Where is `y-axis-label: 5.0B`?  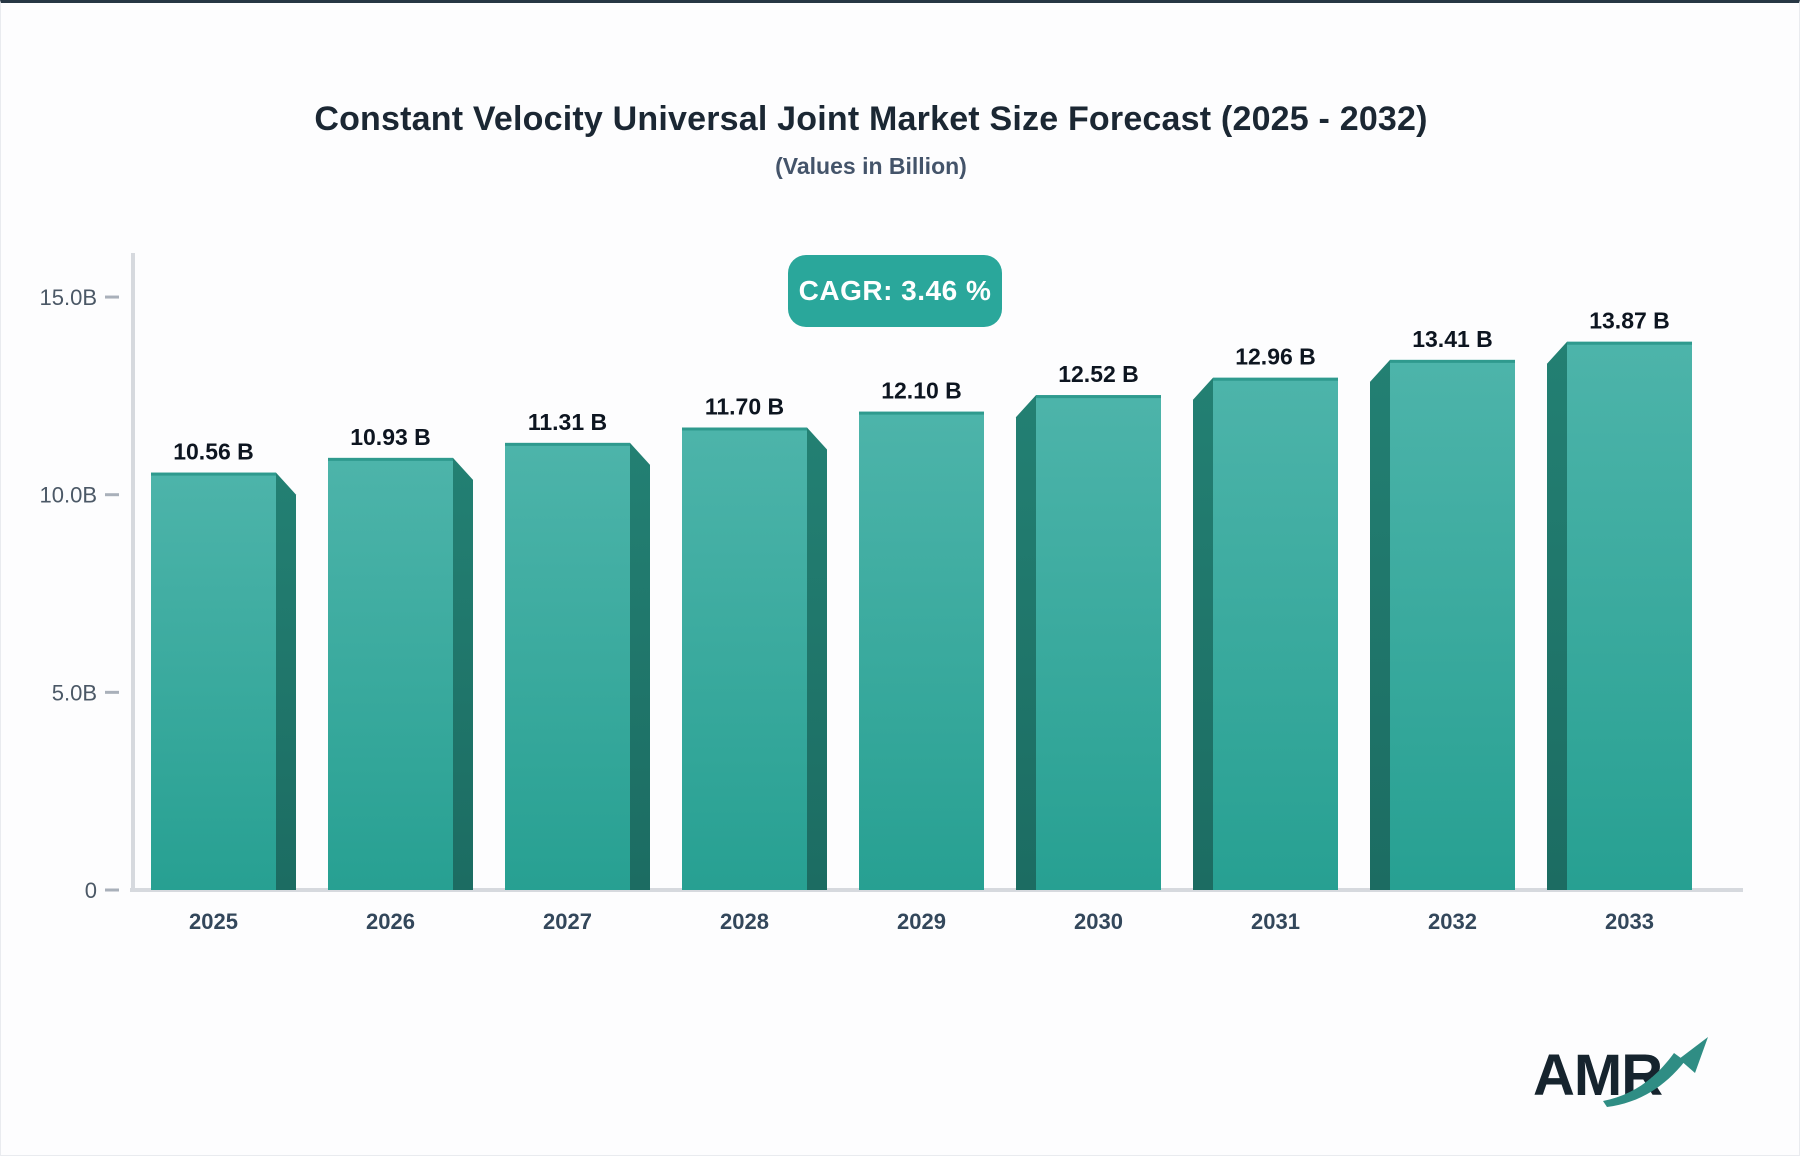
y-axis-label: 5.0B is located at coordinates (74, 692).